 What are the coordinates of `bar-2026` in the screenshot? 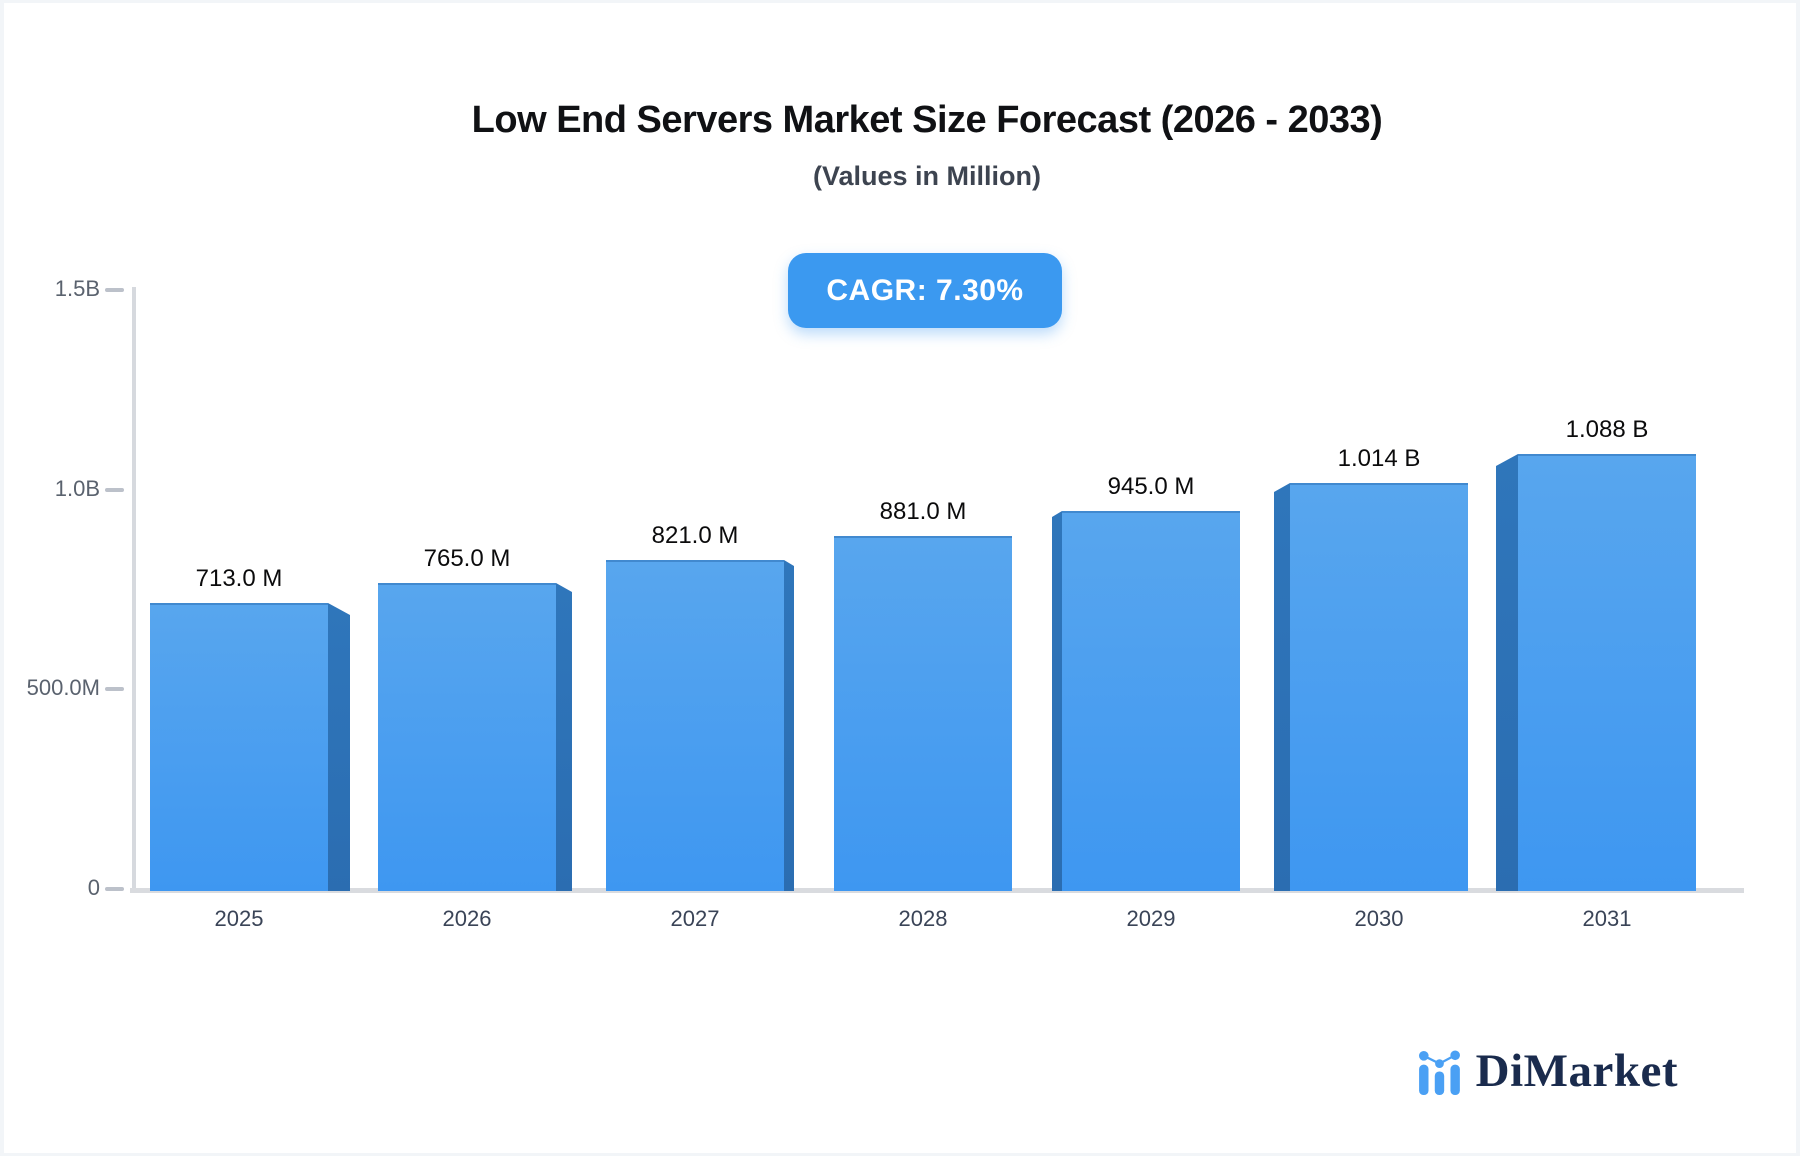 It's located at (467, 737).